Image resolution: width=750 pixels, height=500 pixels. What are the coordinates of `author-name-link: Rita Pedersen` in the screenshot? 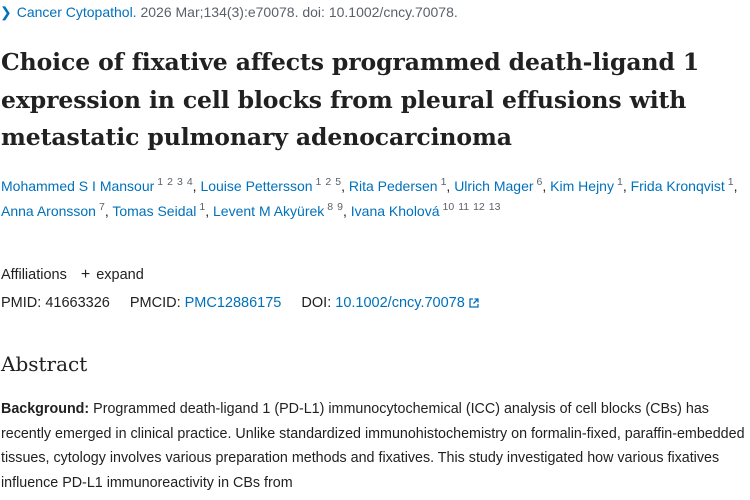 It's located at (393, 186).